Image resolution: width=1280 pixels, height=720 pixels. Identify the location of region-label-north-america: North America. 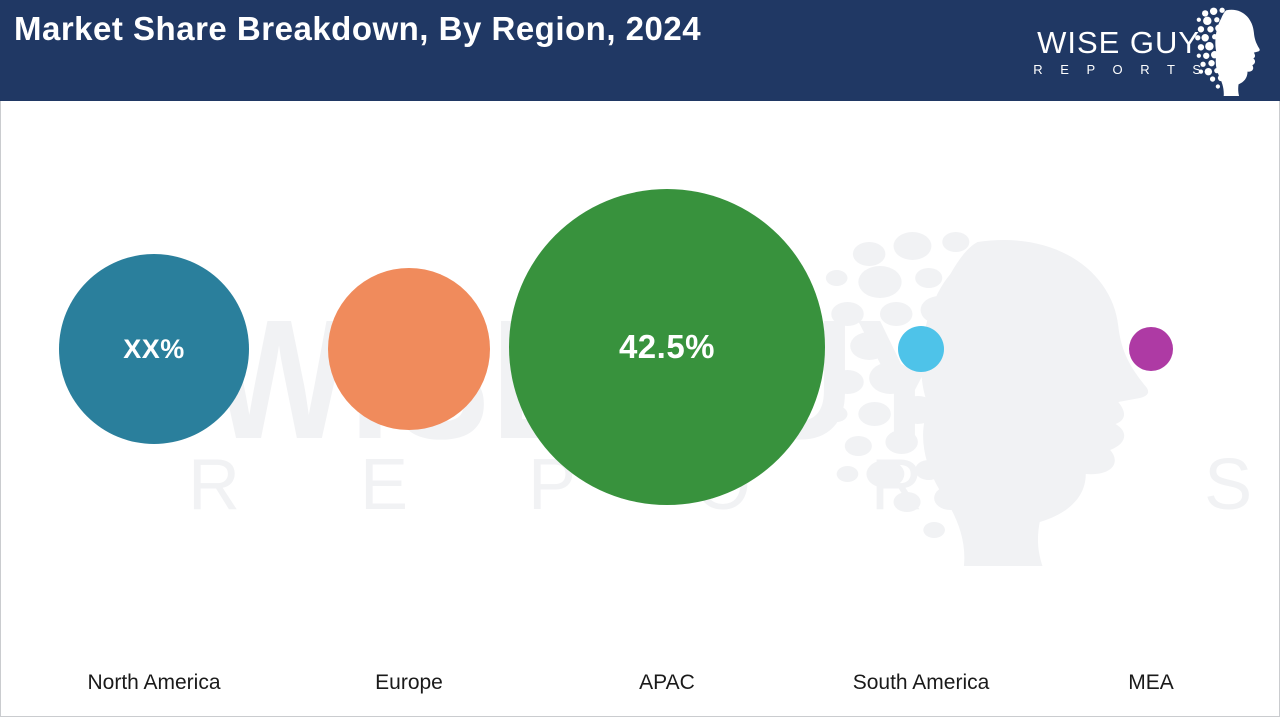
(154, 682).